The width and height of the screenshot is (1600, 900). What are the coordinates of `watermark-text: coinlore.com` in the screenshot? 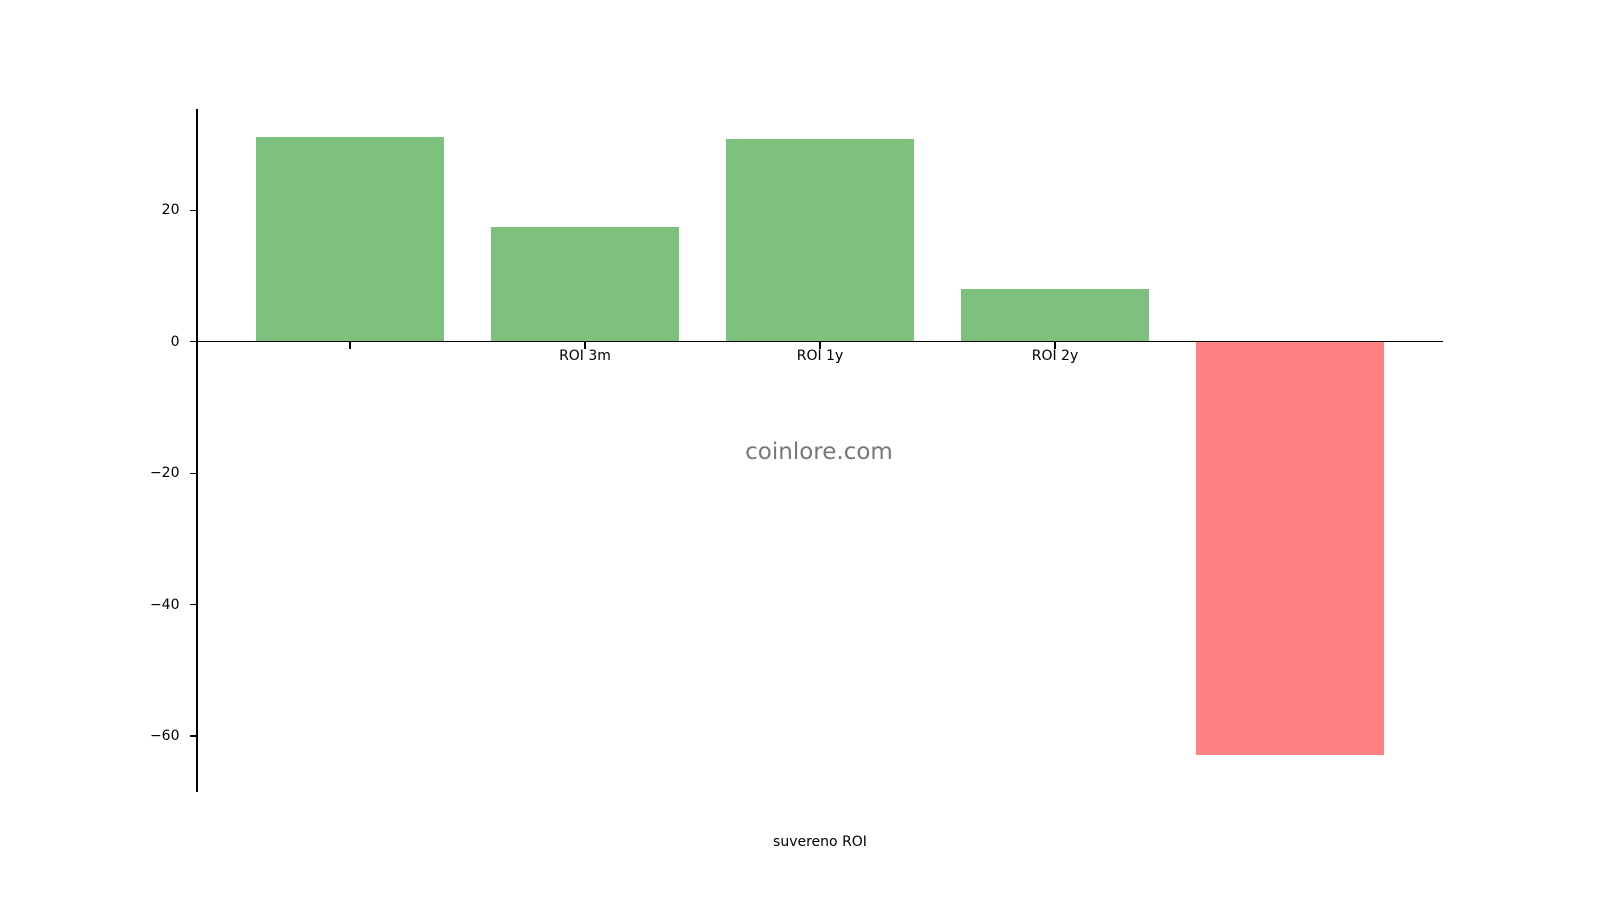 It's located at (819, 452).